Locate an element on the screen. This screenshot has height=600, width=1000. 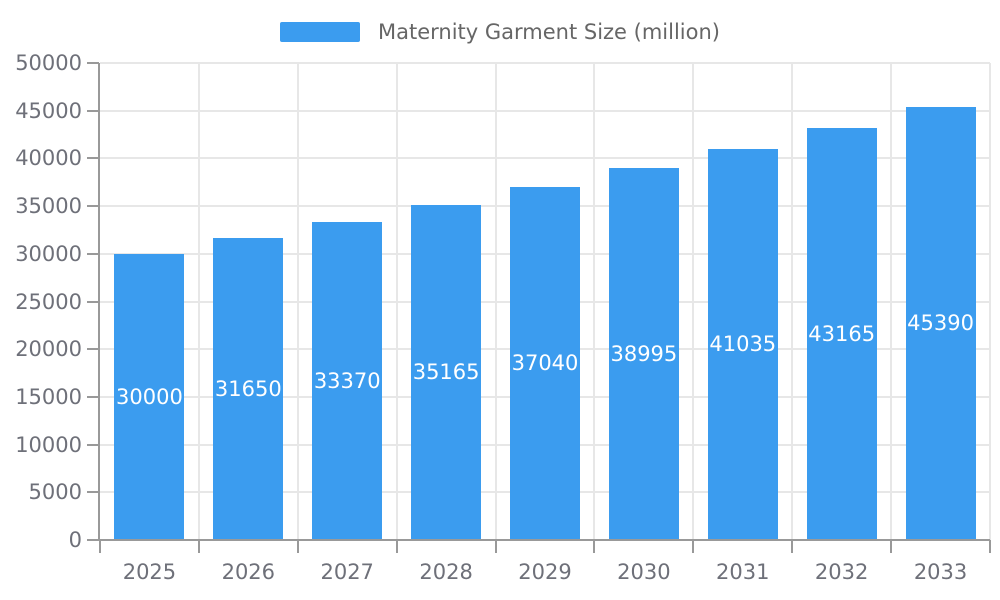
bar-value-label: 45390 is located at coordinates (940, 323).